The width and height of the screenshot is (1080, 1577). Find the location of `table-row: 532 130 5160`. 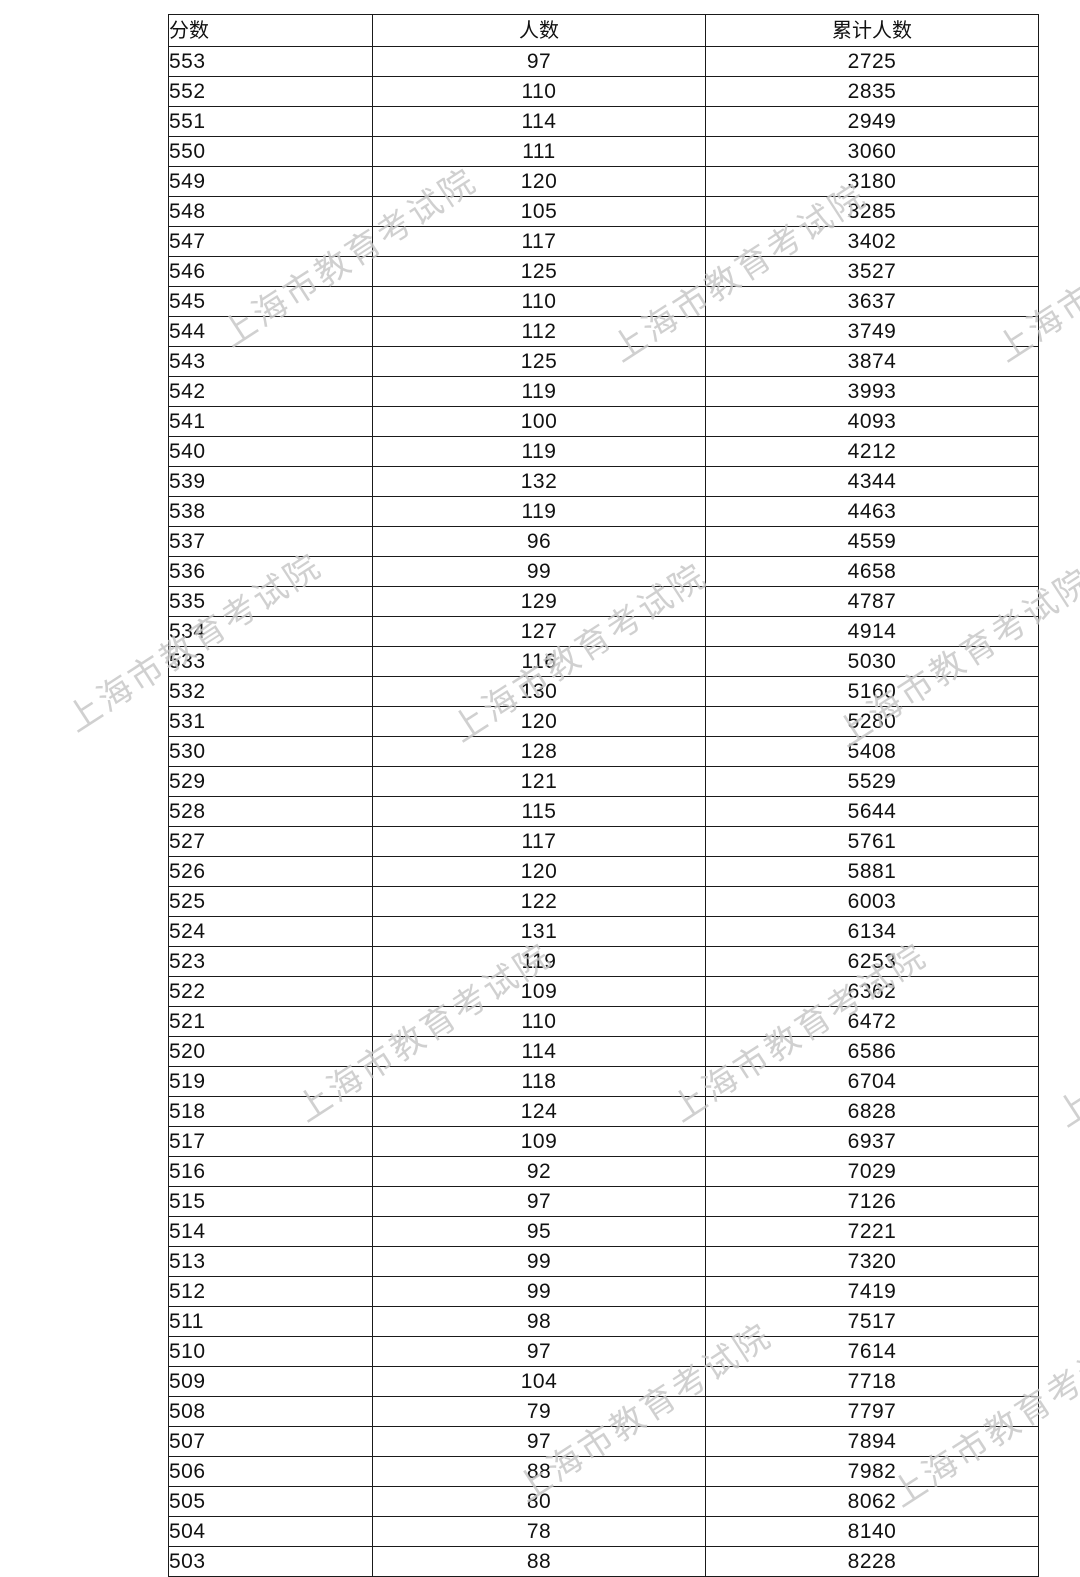

table-row: 532 130 5160 is located at coordinates (603, 691).